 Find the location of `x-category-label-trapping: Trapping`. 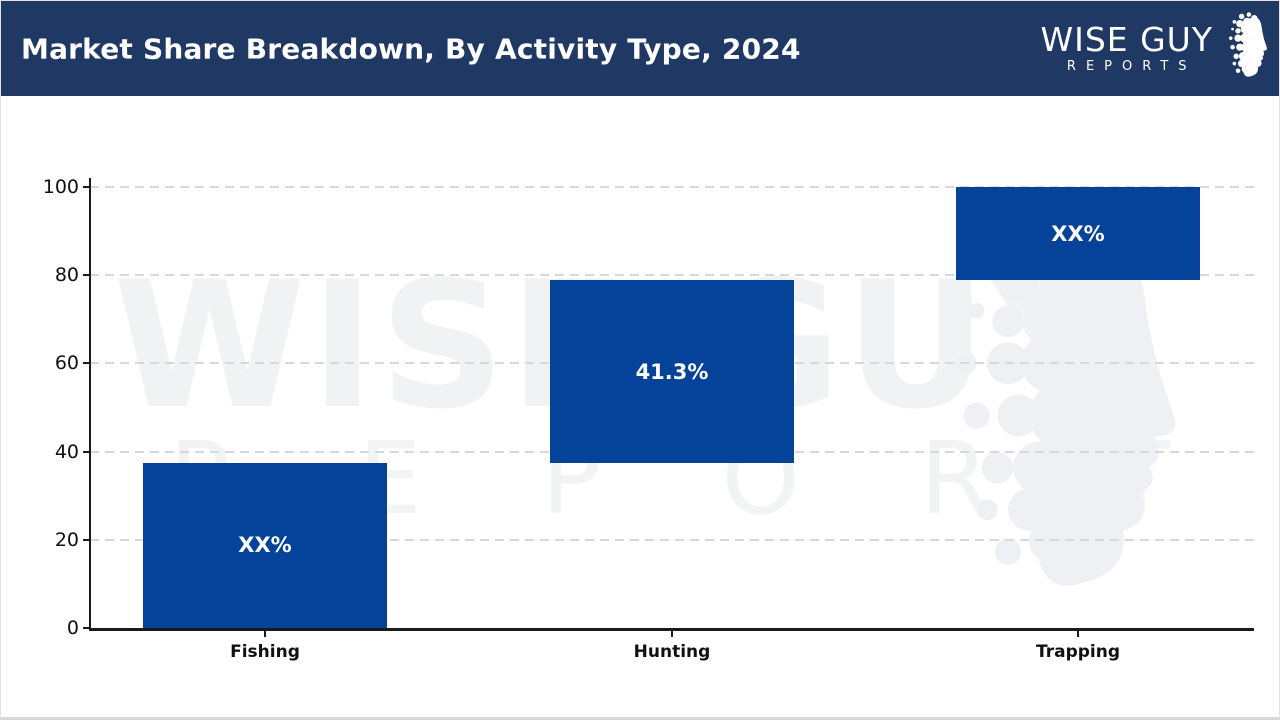

x-category-label-trapping: Trapping is located at coordinates (1078, 652).